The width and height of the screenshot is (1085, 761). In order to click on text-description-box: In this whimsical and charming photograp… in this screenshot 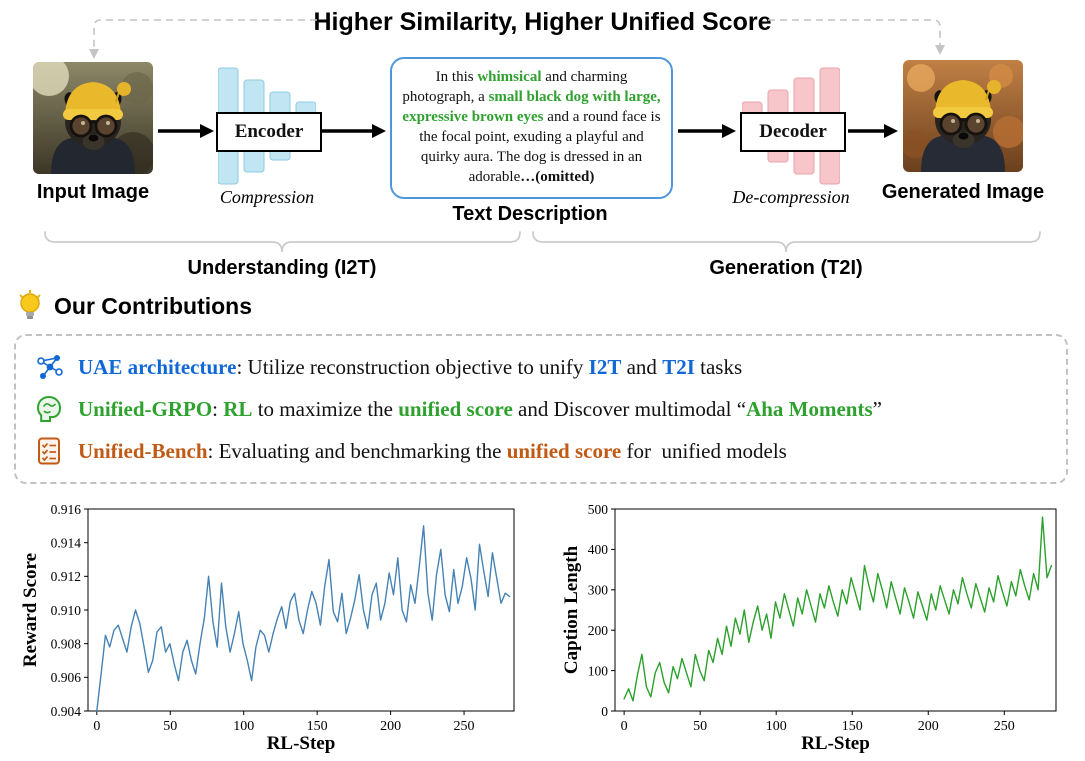, I will do `click(531, 128)`.